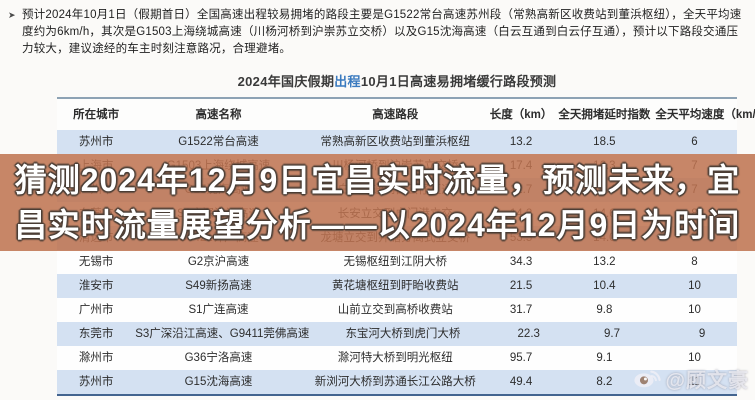  I want to click on cell-length: 13.2, so click(521, 142).